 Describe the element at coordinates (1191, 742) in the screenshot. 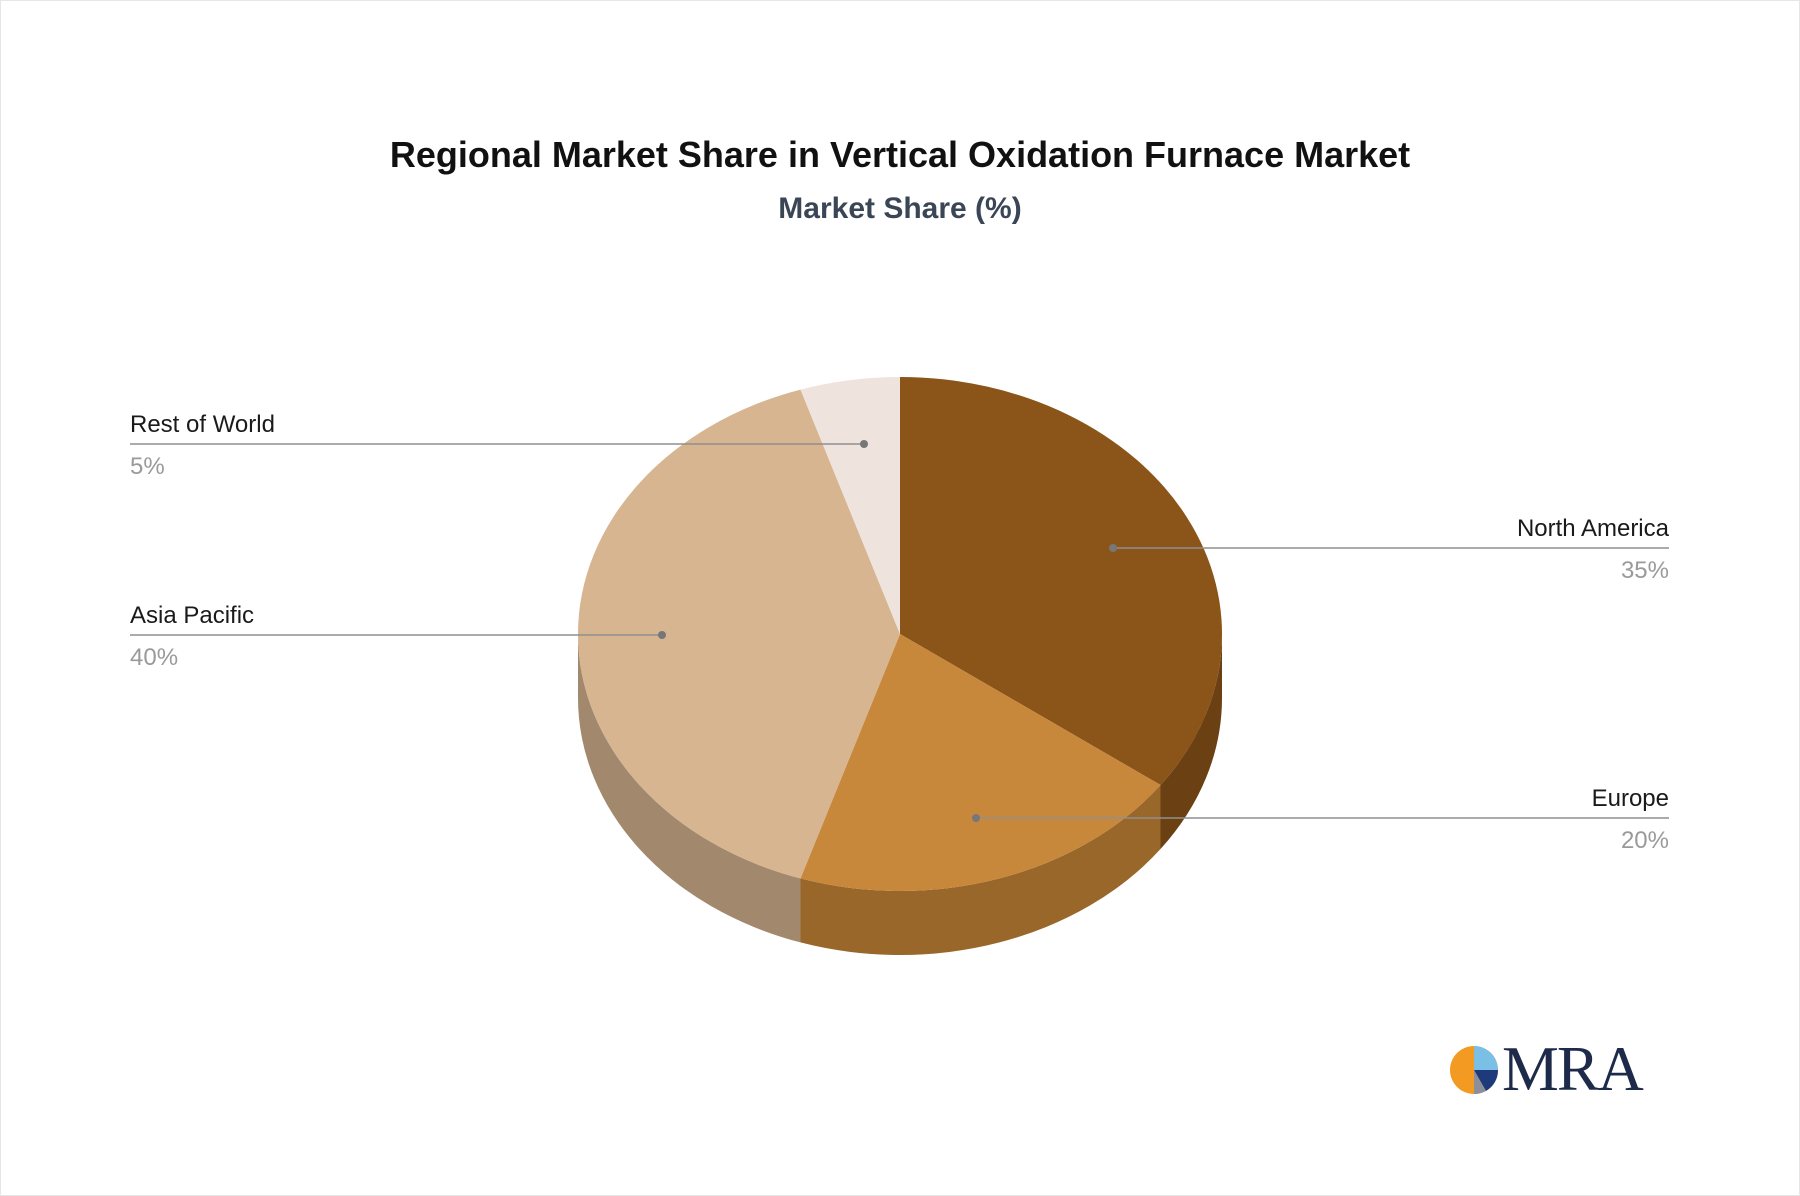

I see `pie-side-north-america` at that location.